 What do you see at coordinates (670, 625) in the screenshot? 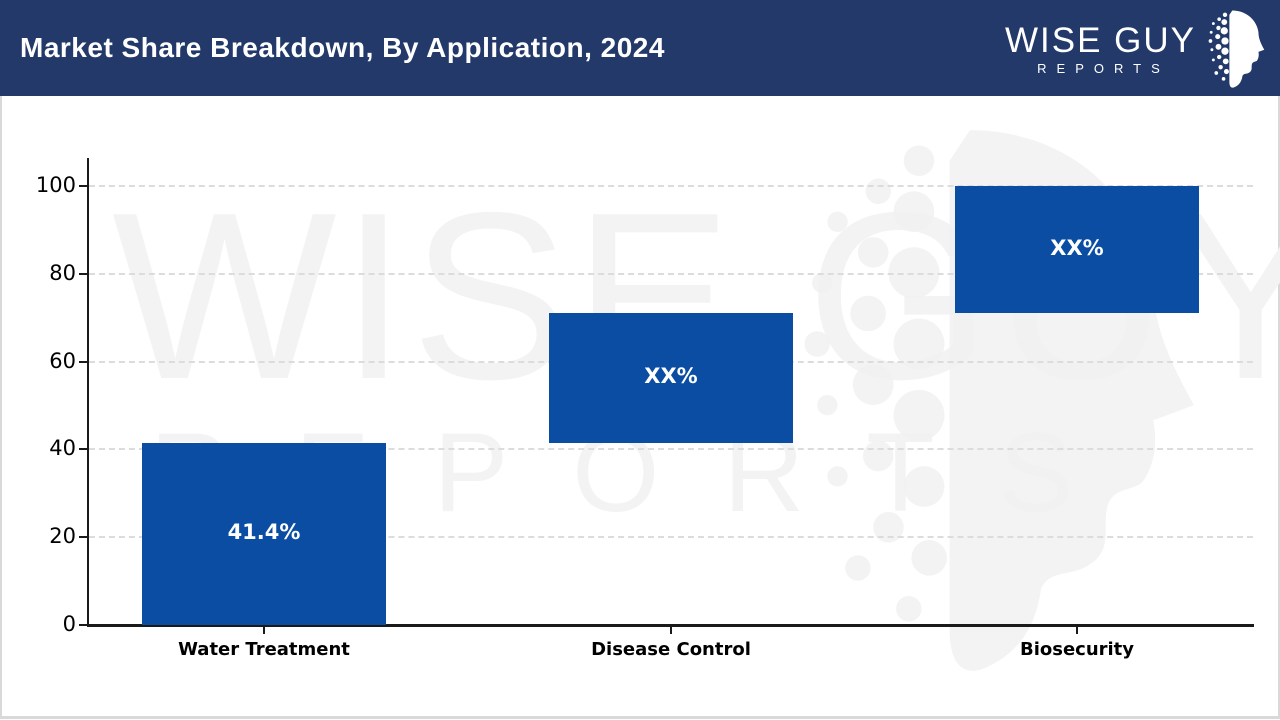
I see `x-axis-spine` at bounding box center [670, 625].